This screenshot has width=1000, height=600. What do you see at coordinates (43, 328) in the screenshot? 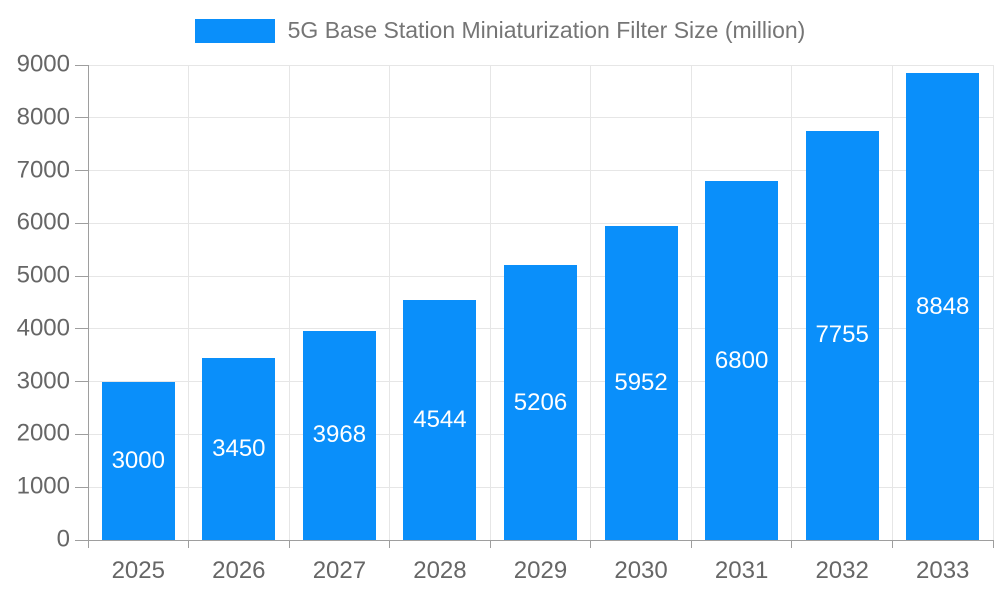
I see `y-axis-label: 4000` at bounding box center [43, 328].